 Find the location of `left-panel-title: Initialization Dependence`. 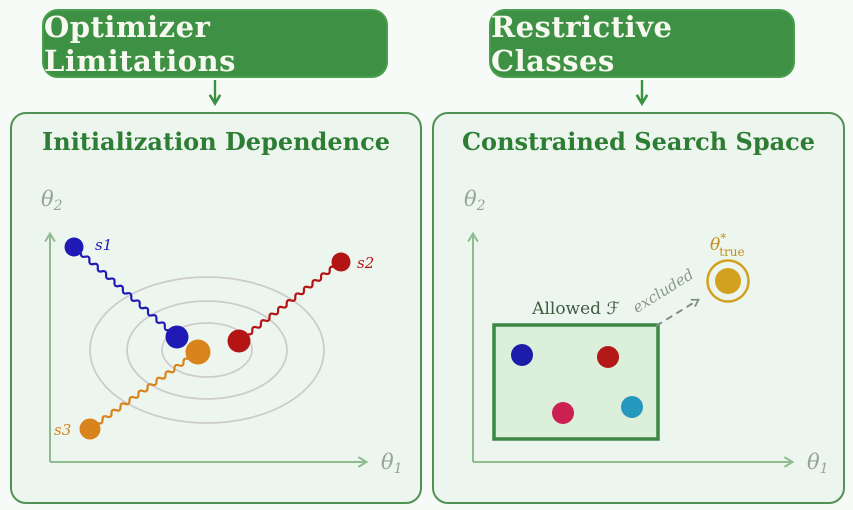

left-panel-title: Initialization Dependence is located at coordinates (216, 141).